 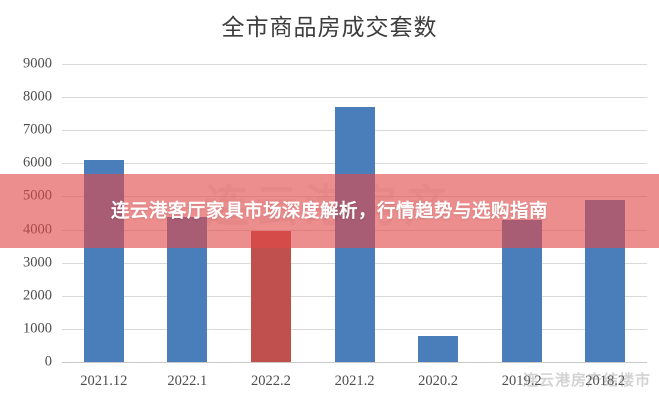 What do you see at coordinates (521, 290) in the screenshot?
I see `bar-2019.2` at bounding box center [521, 290].